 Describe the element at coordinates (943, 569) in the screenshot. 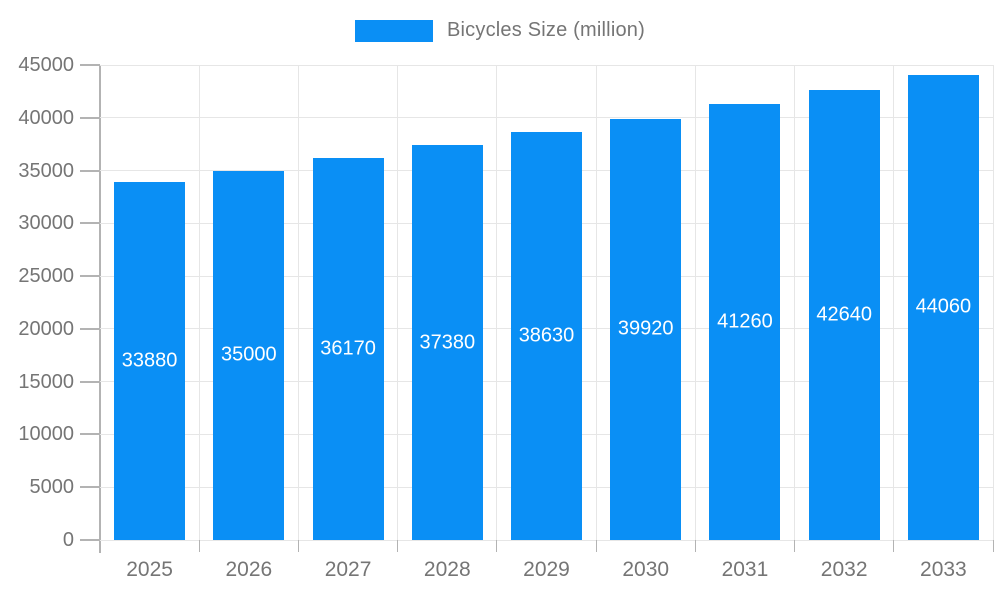

I see `x-tick-label-2033: 2033` at that location.